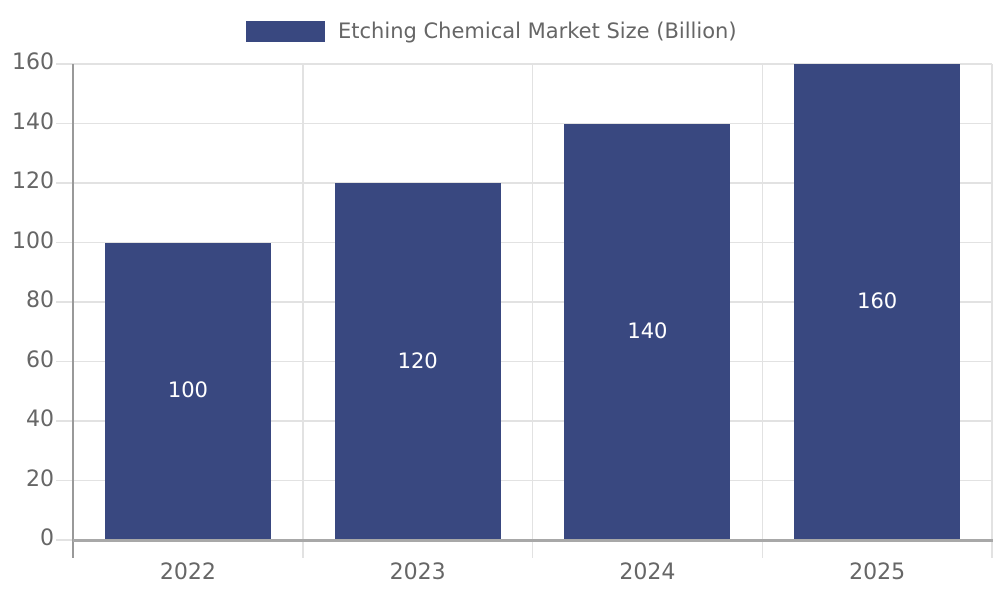 The image size is (1000, 600). What do you see at coordinates (877, 572) in the screenshot?
I see `x-tick-label: 2025` at bounding box center [877, 572].